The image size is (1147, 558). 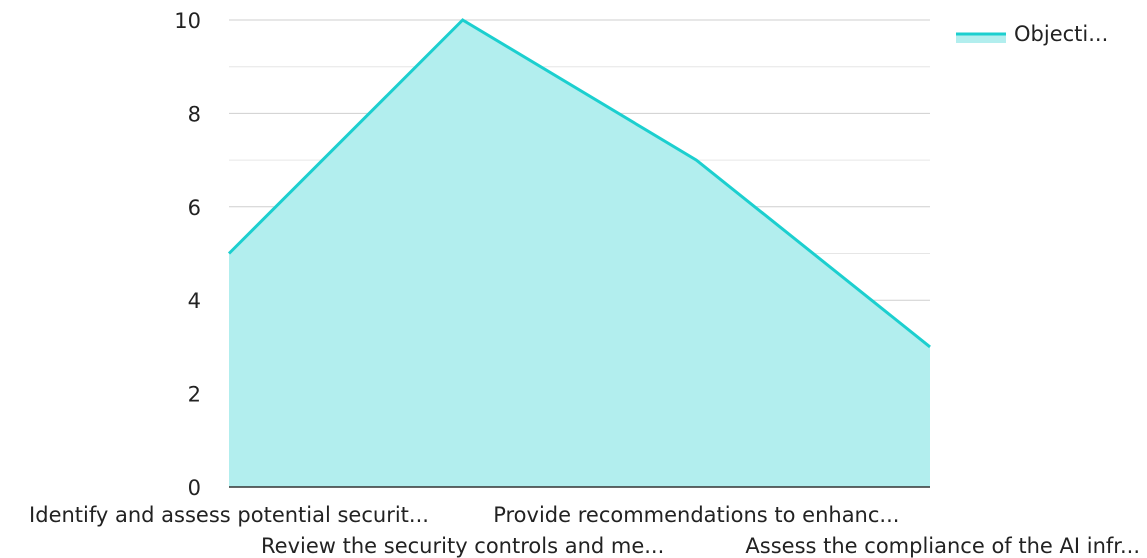 What do you see at coordinates (981, 38) in the screenshot?
I see `legend-swatch-fill` at bounding box center [981, 38].